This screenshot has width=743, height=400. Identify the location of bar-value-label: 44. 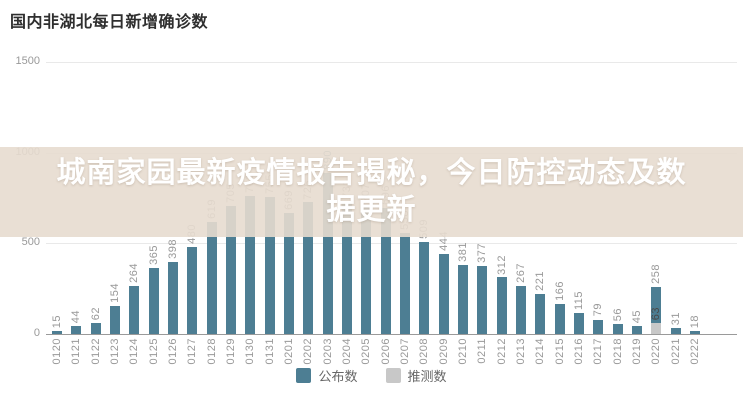
(76, 316).